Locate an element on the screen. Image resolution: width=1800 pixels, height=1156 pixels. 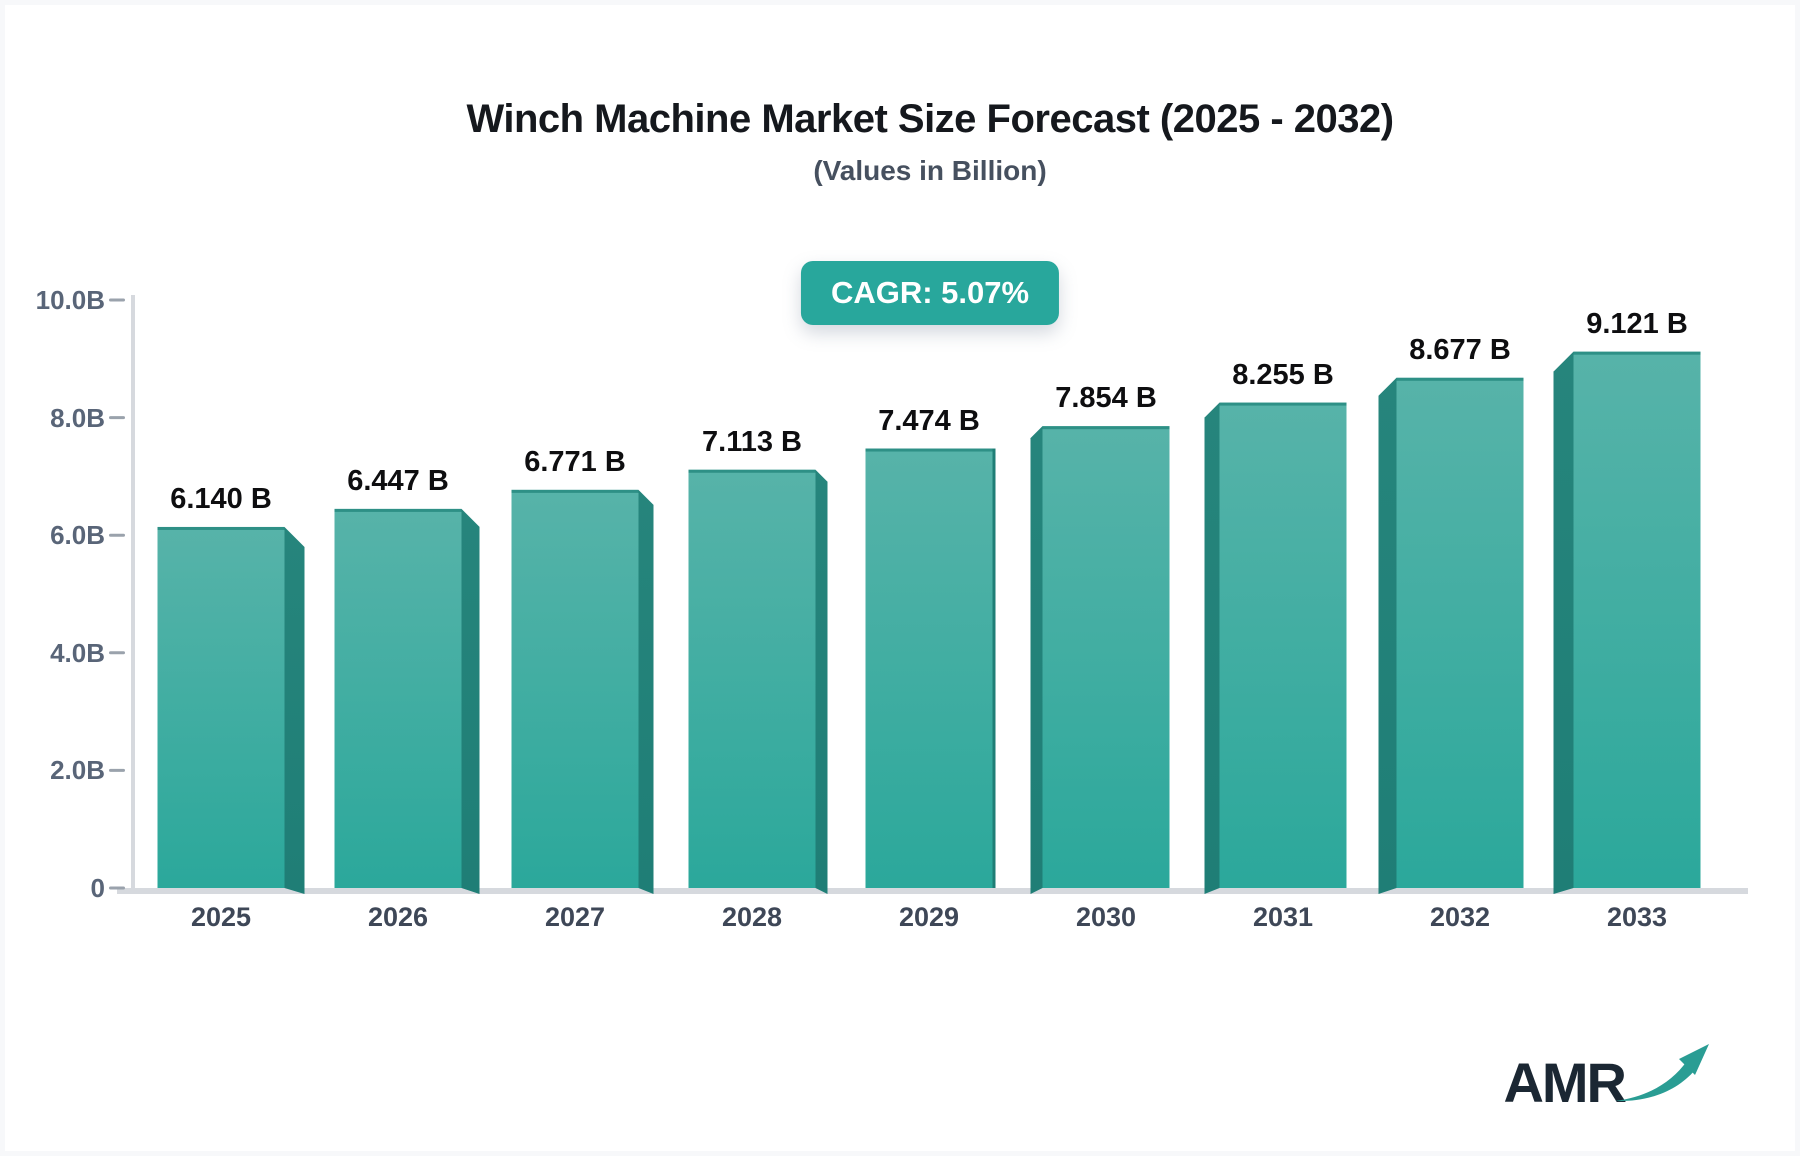
x-axis-baseline is located at coordinates (932, 891).